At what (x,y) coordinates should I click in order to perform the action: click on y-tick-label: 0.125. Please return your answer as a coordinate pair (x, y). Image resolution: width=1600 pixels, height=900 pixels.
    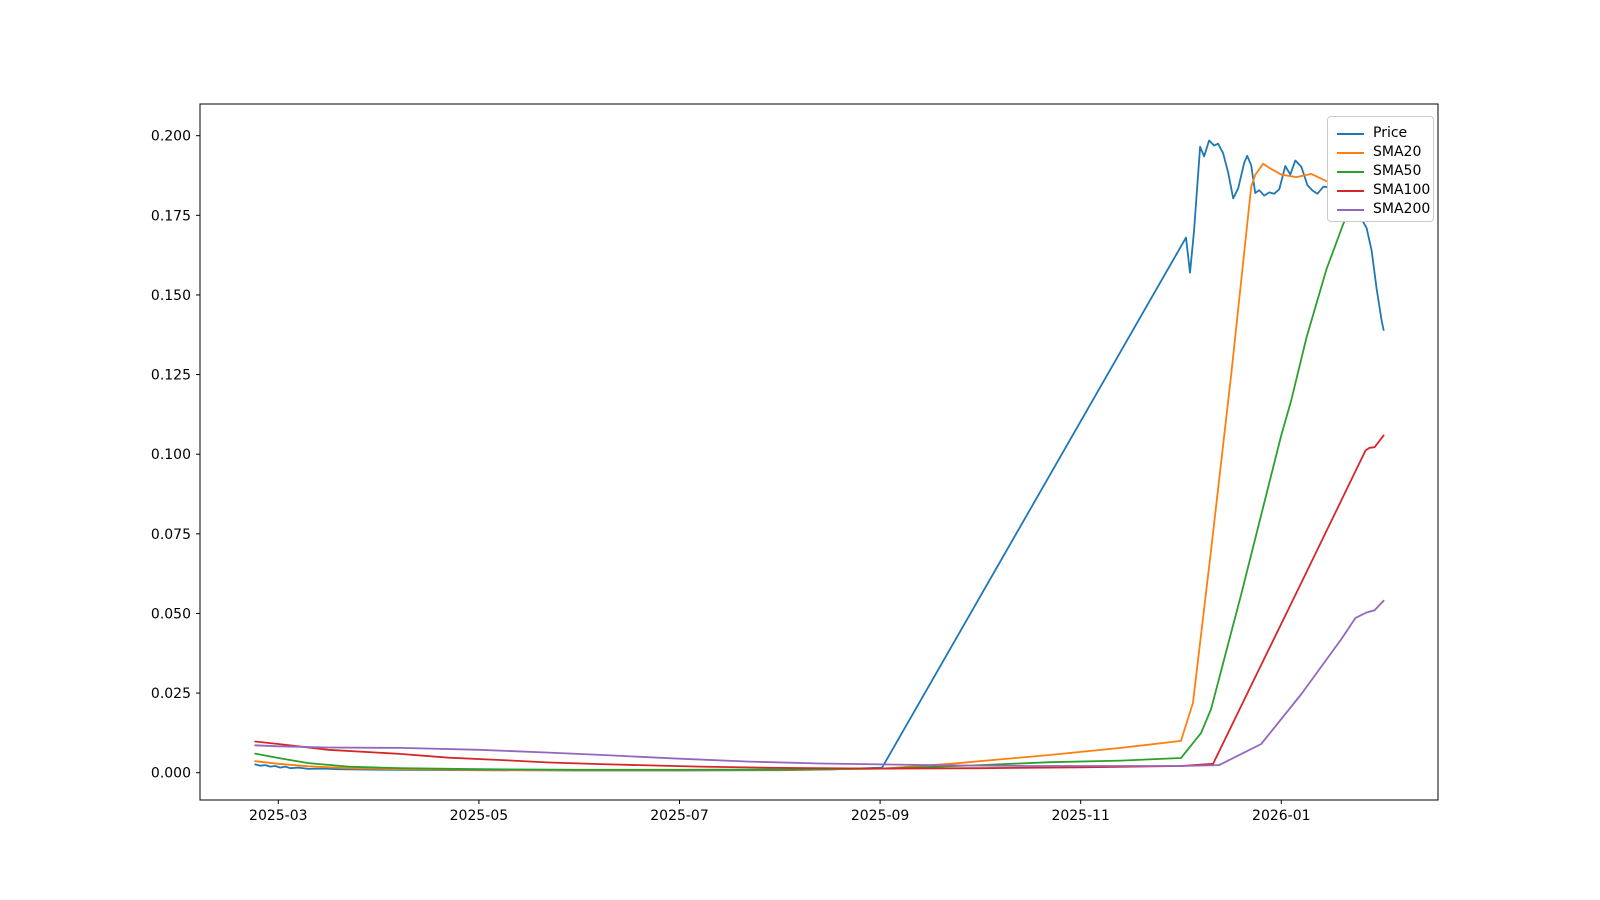
    Looking at the image, I should click on (171, 376).